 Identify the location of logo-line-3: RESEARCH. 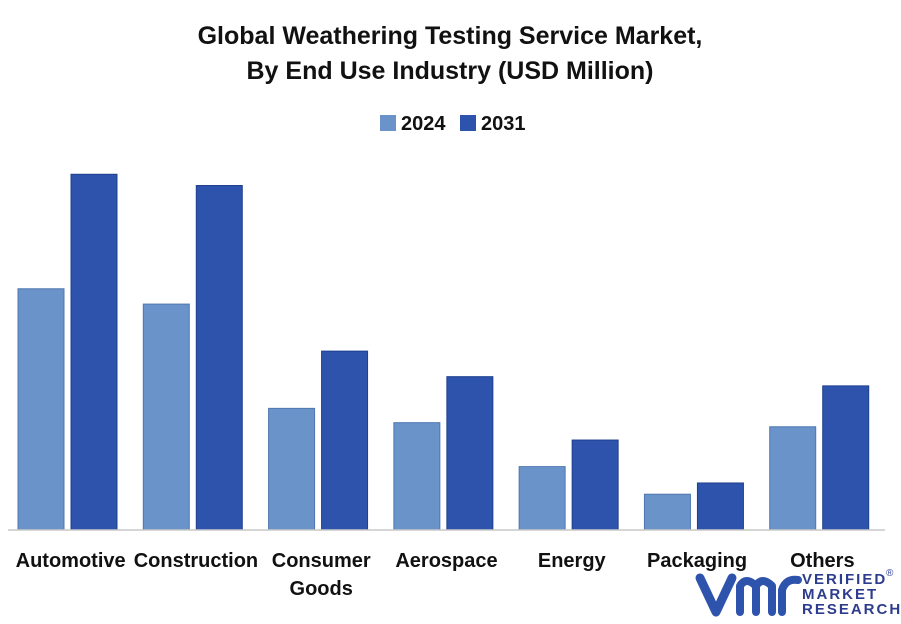
(851, 609).